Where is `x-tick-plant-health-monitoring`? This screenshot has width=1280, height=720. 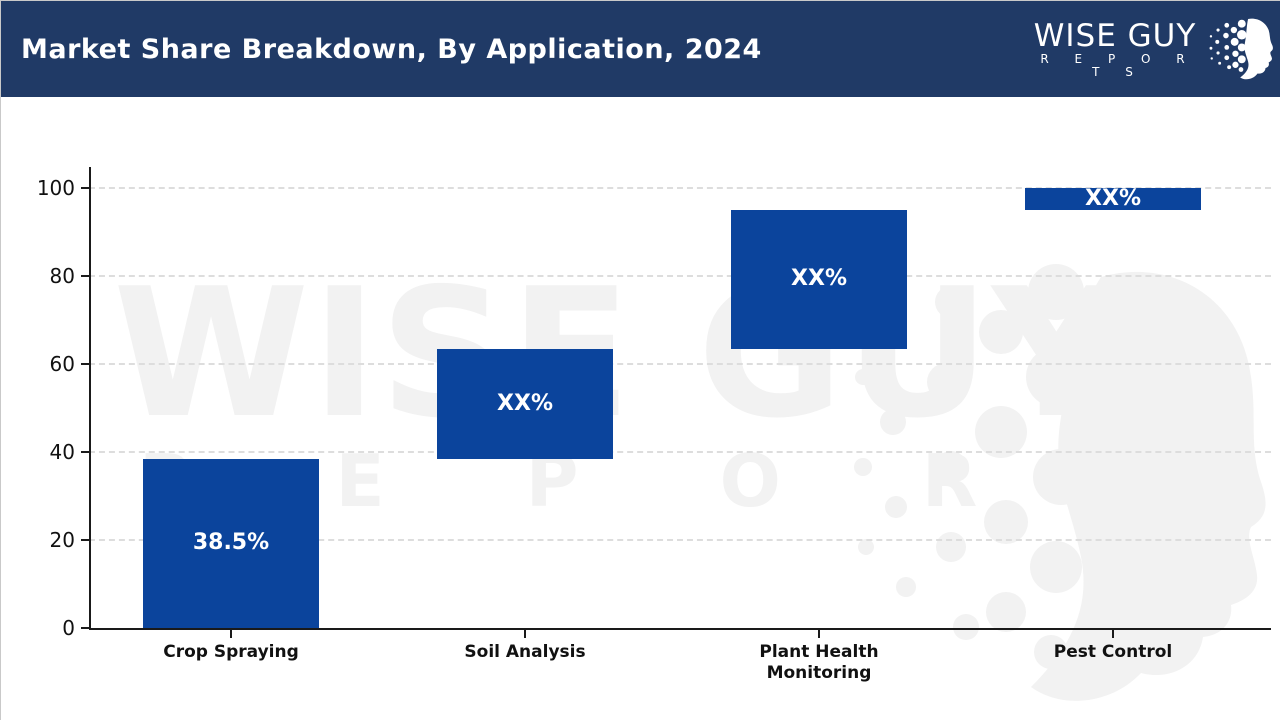
x-tick-plant-health-monitoring is located at coordinates (819, 634).